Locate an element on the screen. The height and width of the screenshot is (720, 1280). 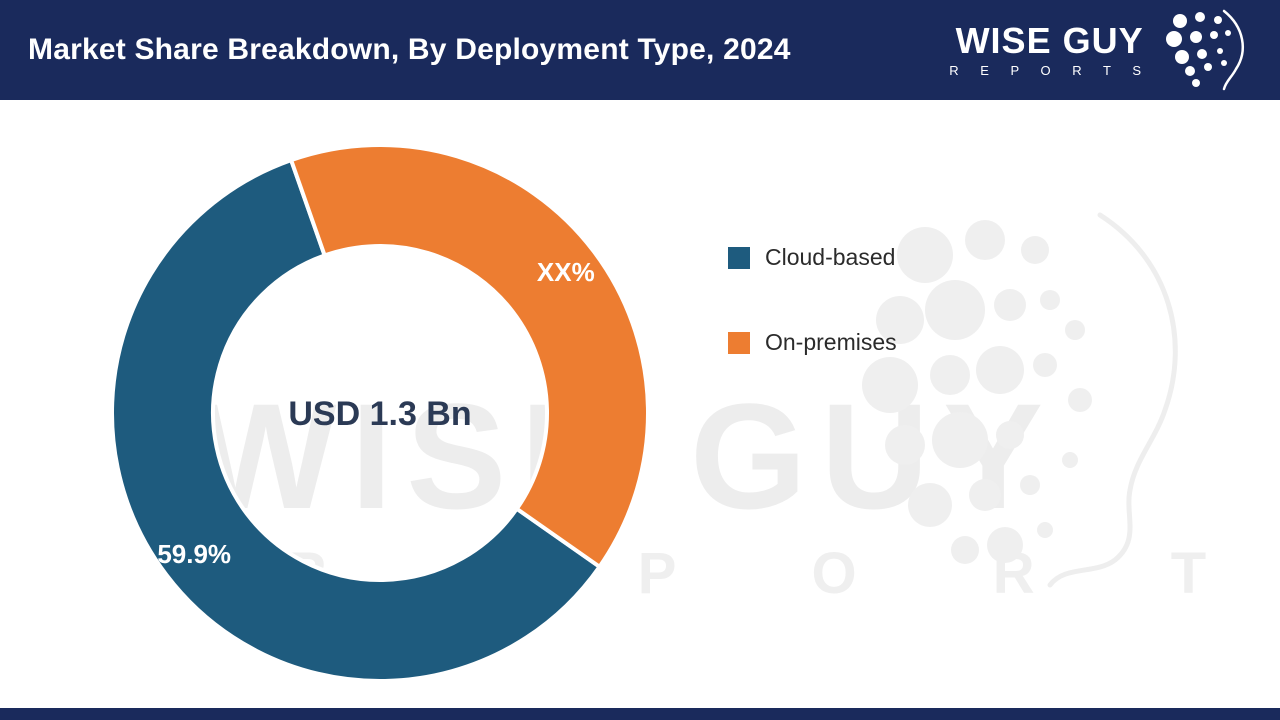
legend: Cloud-based On-premises is located at coordinates (812, 329).